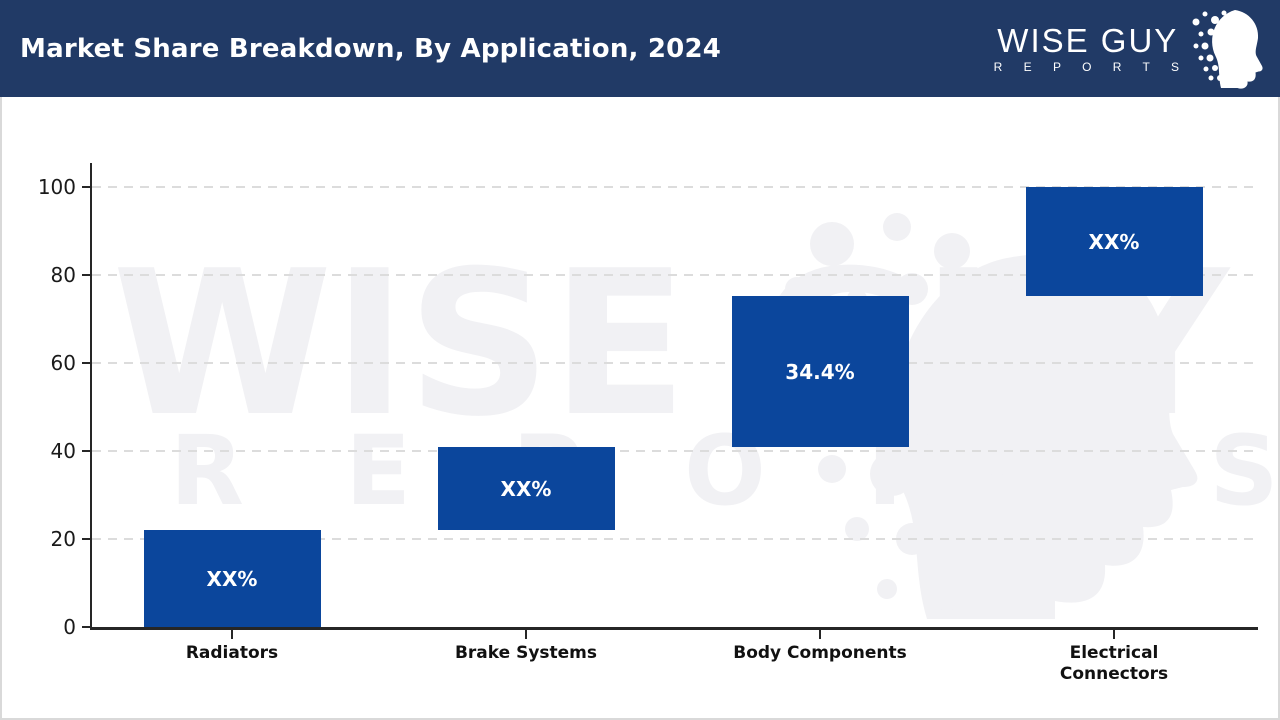 The height and width of the screenshot is (720, 1280). I want to click on y-tick-label-60: 60, so click(63, 363).